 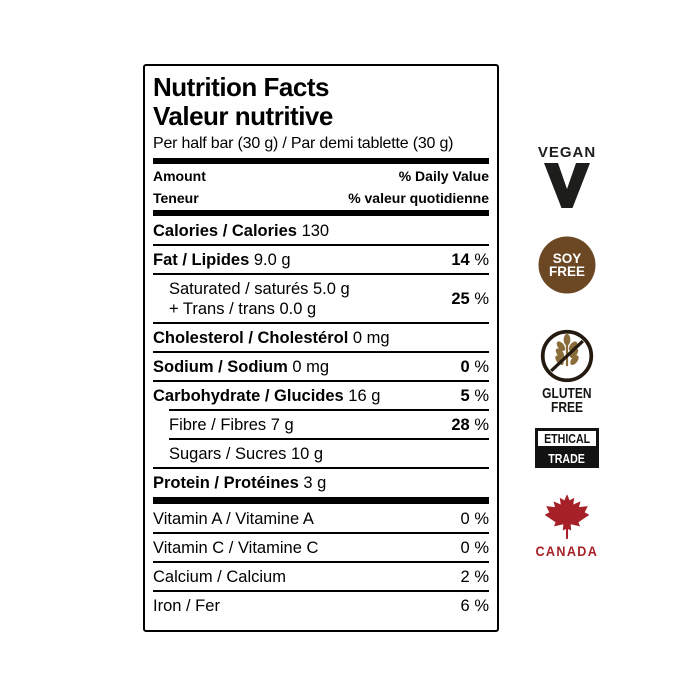 What do you see at coordinates (321, 518) in the screenshot?
I see `nutrient-row: Vitamin A / Vitamine A 0 %` at bounding box center [321, 518].